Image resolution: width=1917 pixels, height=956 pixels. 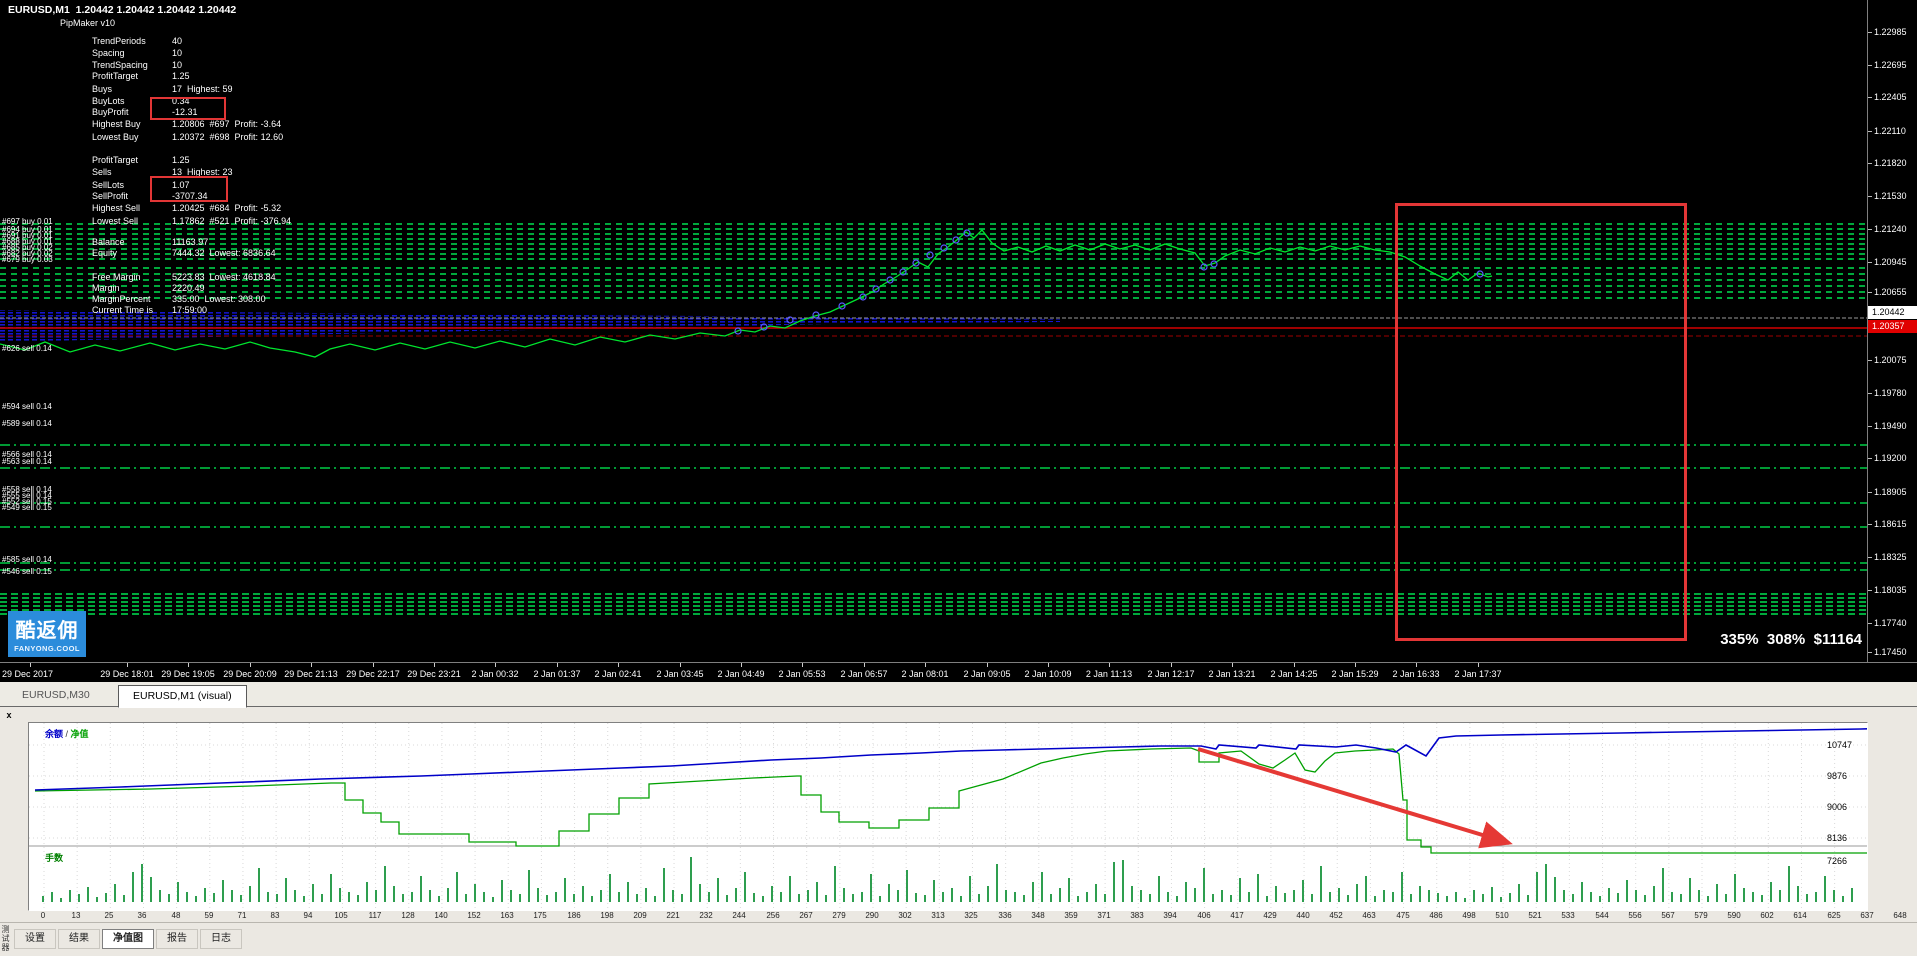 I want to click on trade-number-label: 556, so click(x=1635, y=915).